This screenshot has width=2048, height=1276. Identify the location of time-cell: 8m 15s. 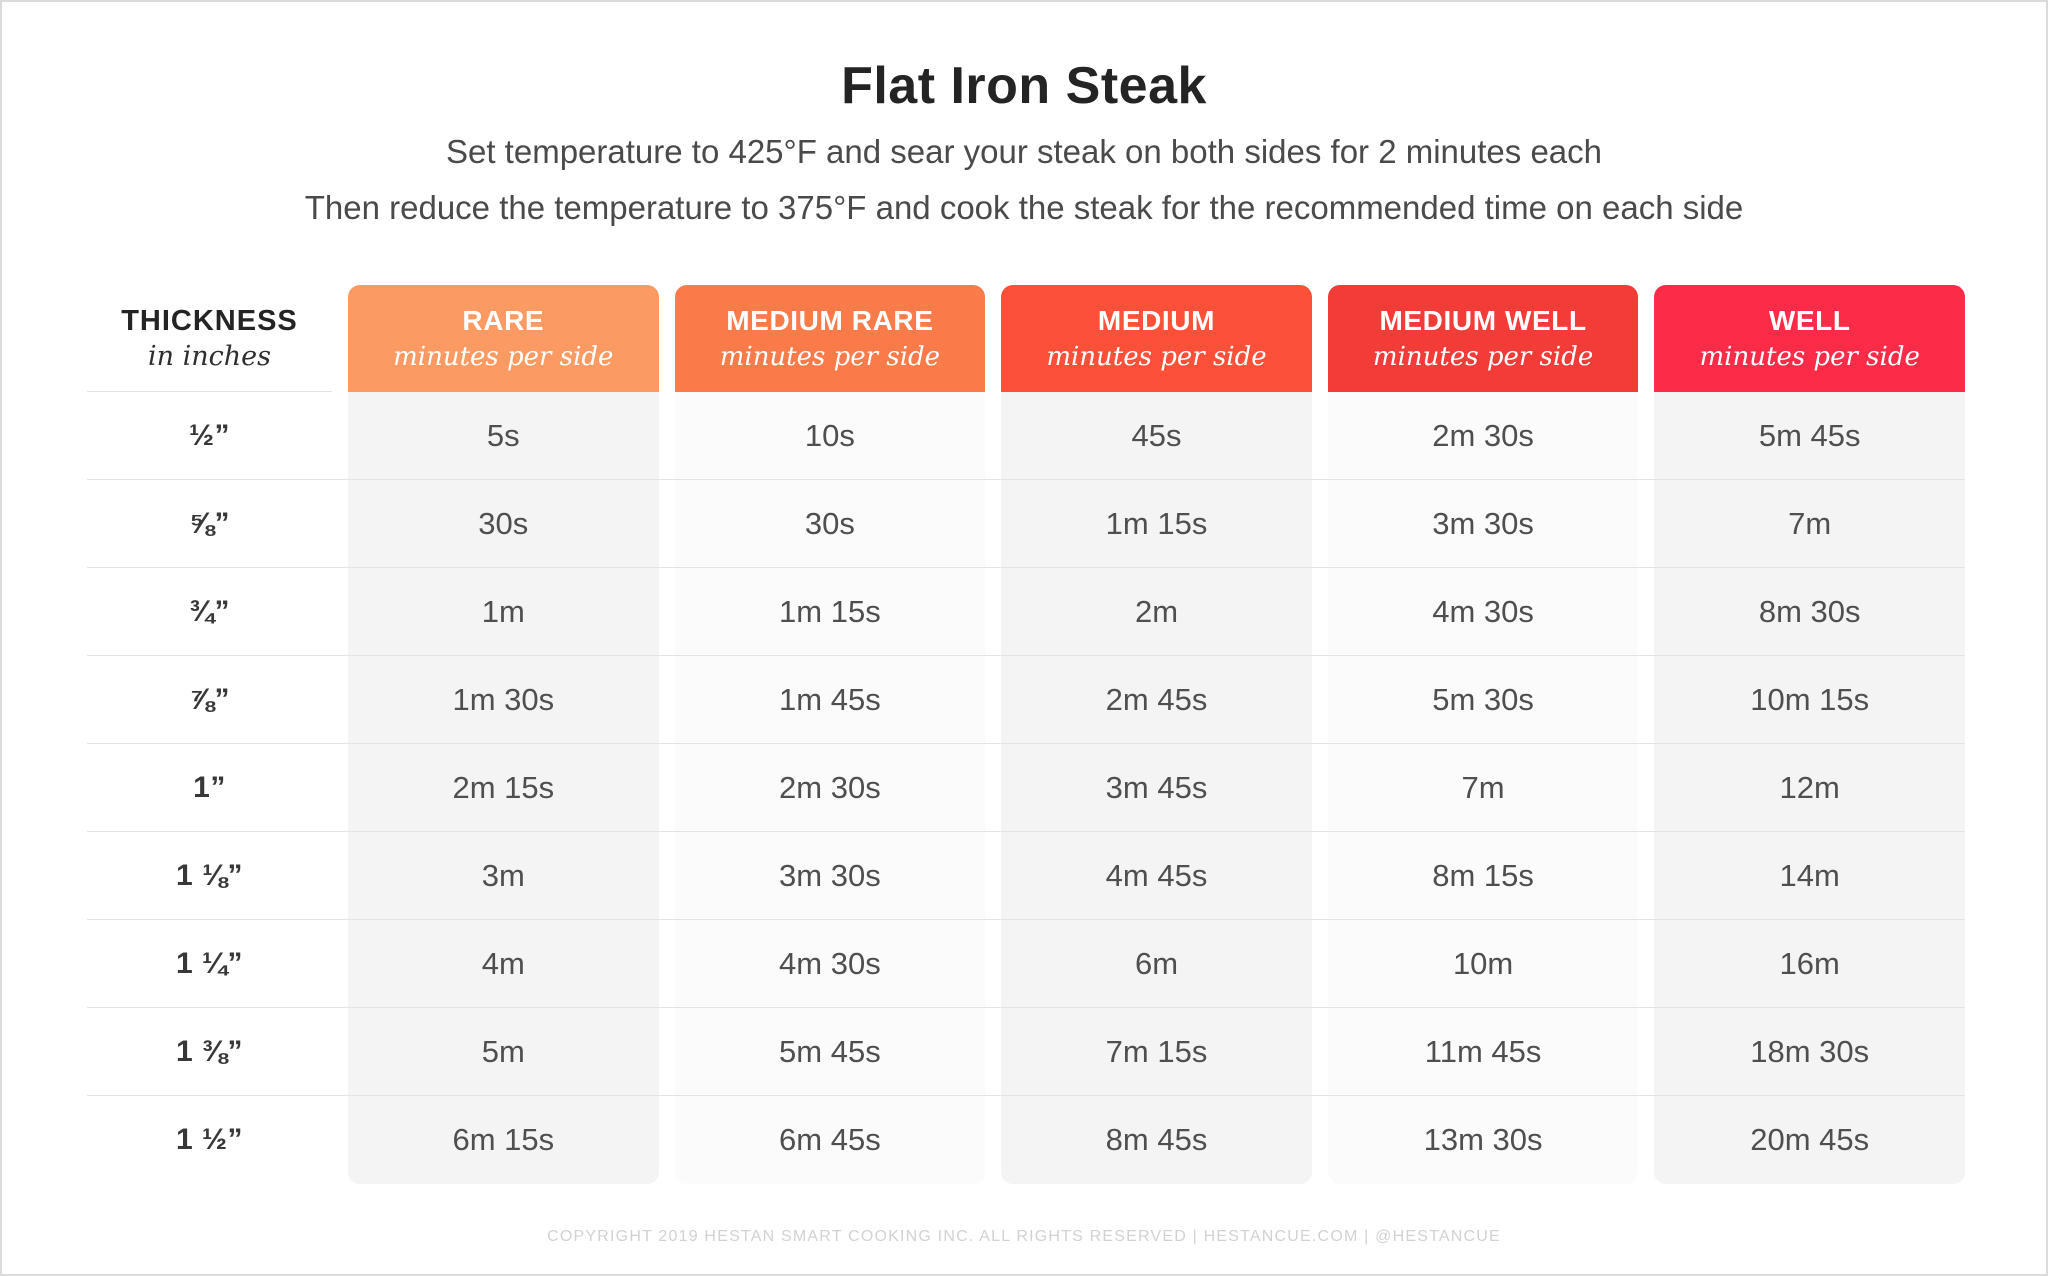
(1483, 875).